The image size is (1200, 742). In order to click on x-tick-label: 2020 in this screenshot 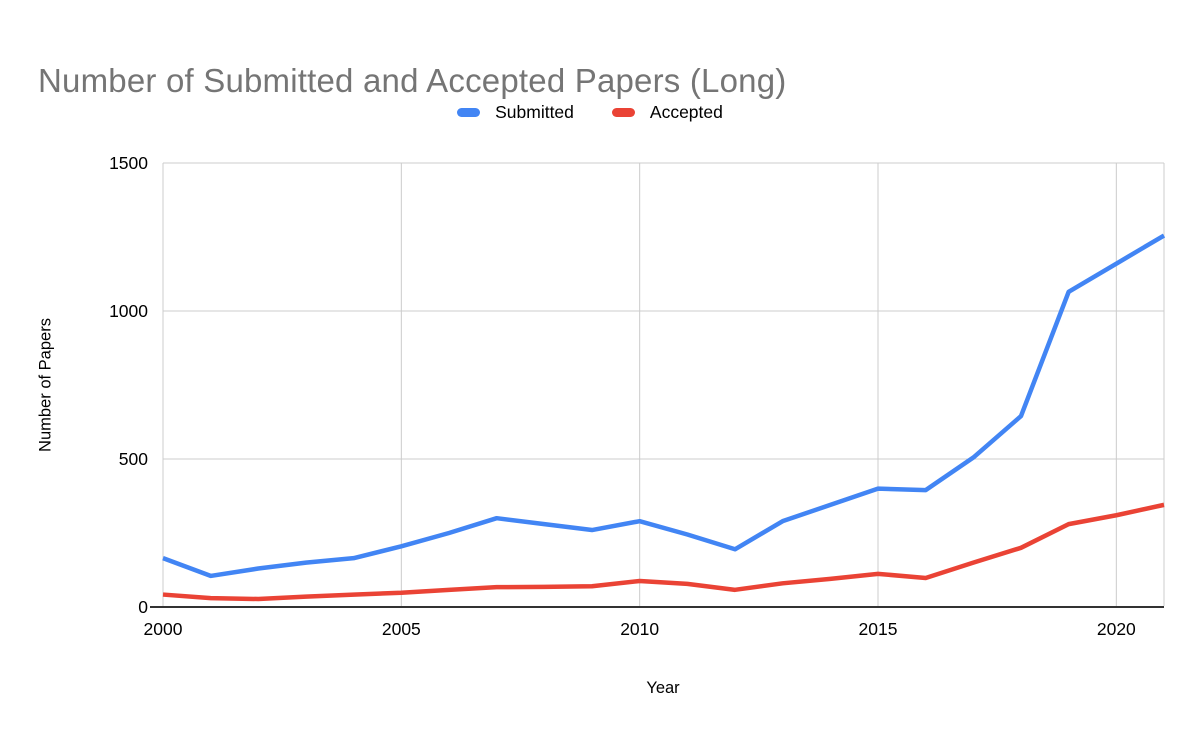, I will do `click(1116, 629)`.